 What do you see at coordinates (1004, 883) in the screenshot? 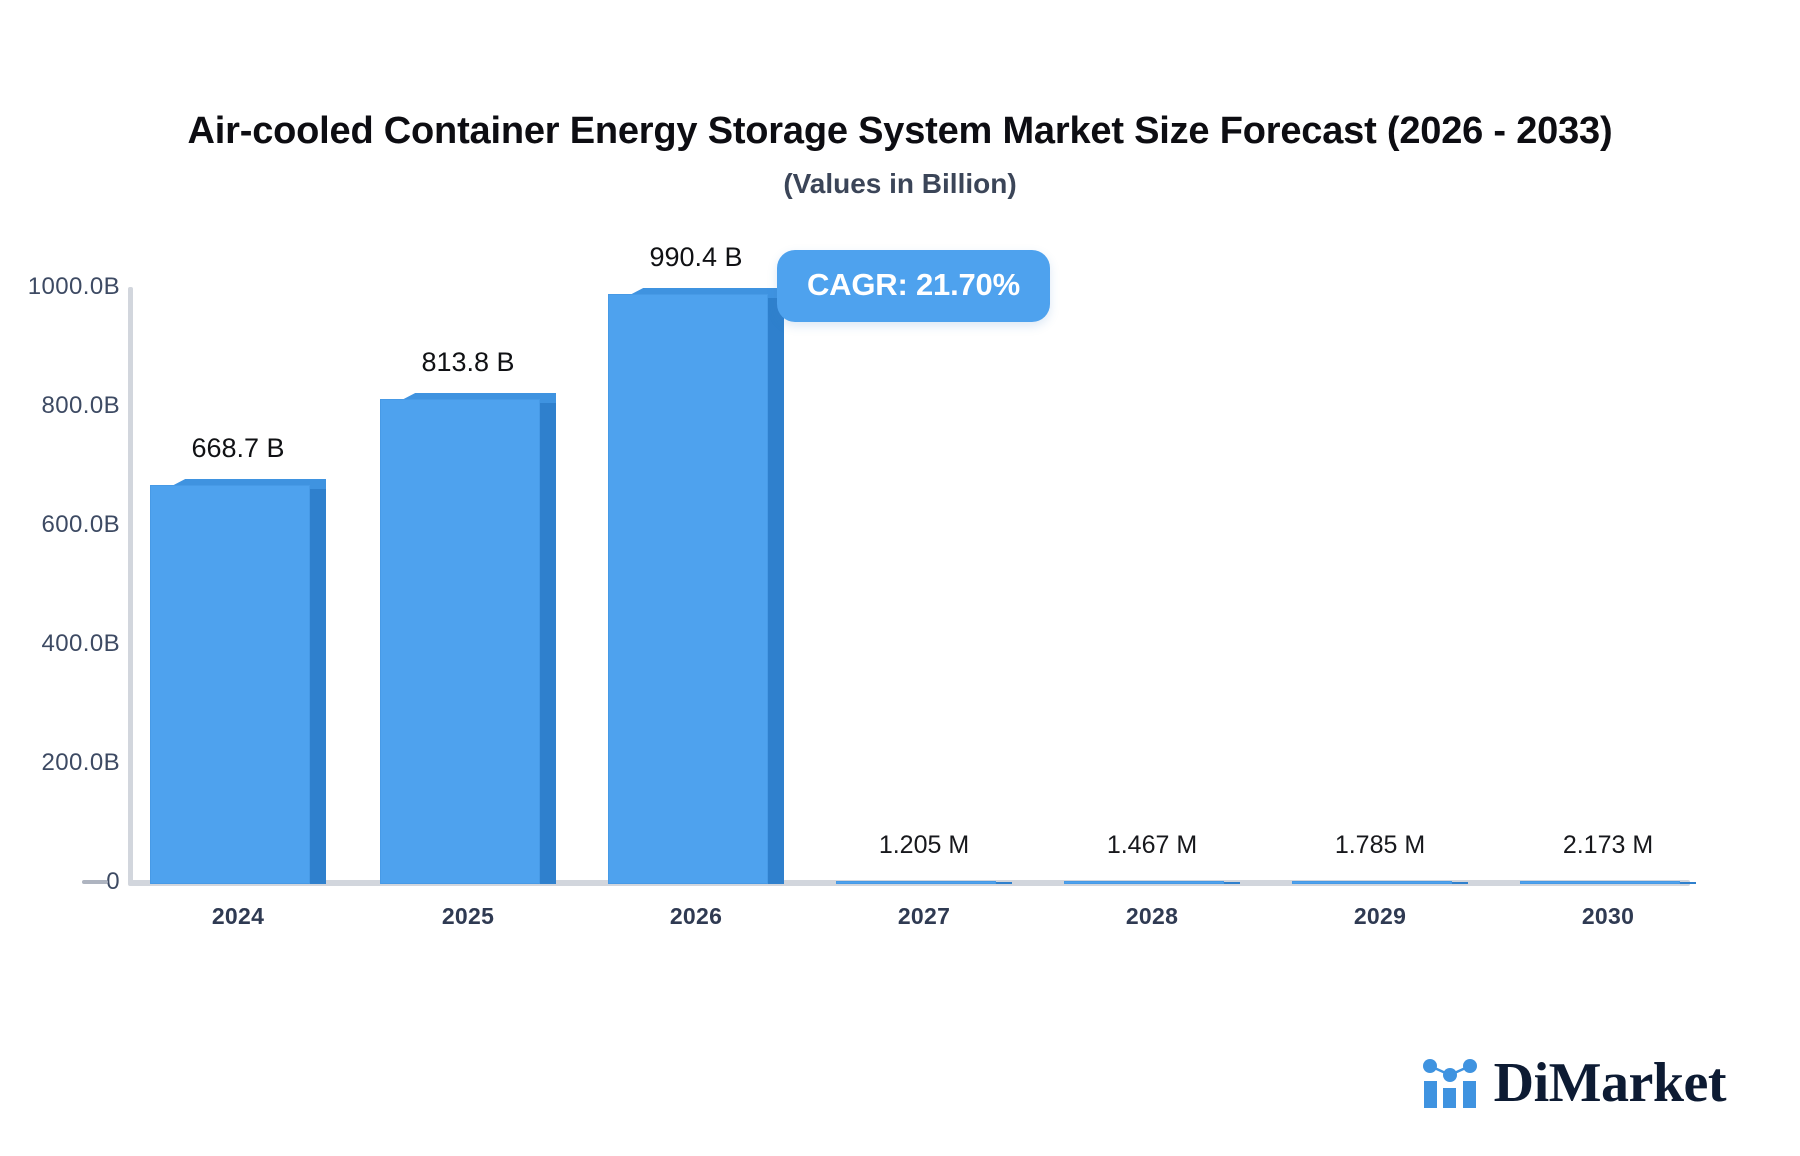
I see `bar-side-face-2027` at bounding box center [1004, 883].